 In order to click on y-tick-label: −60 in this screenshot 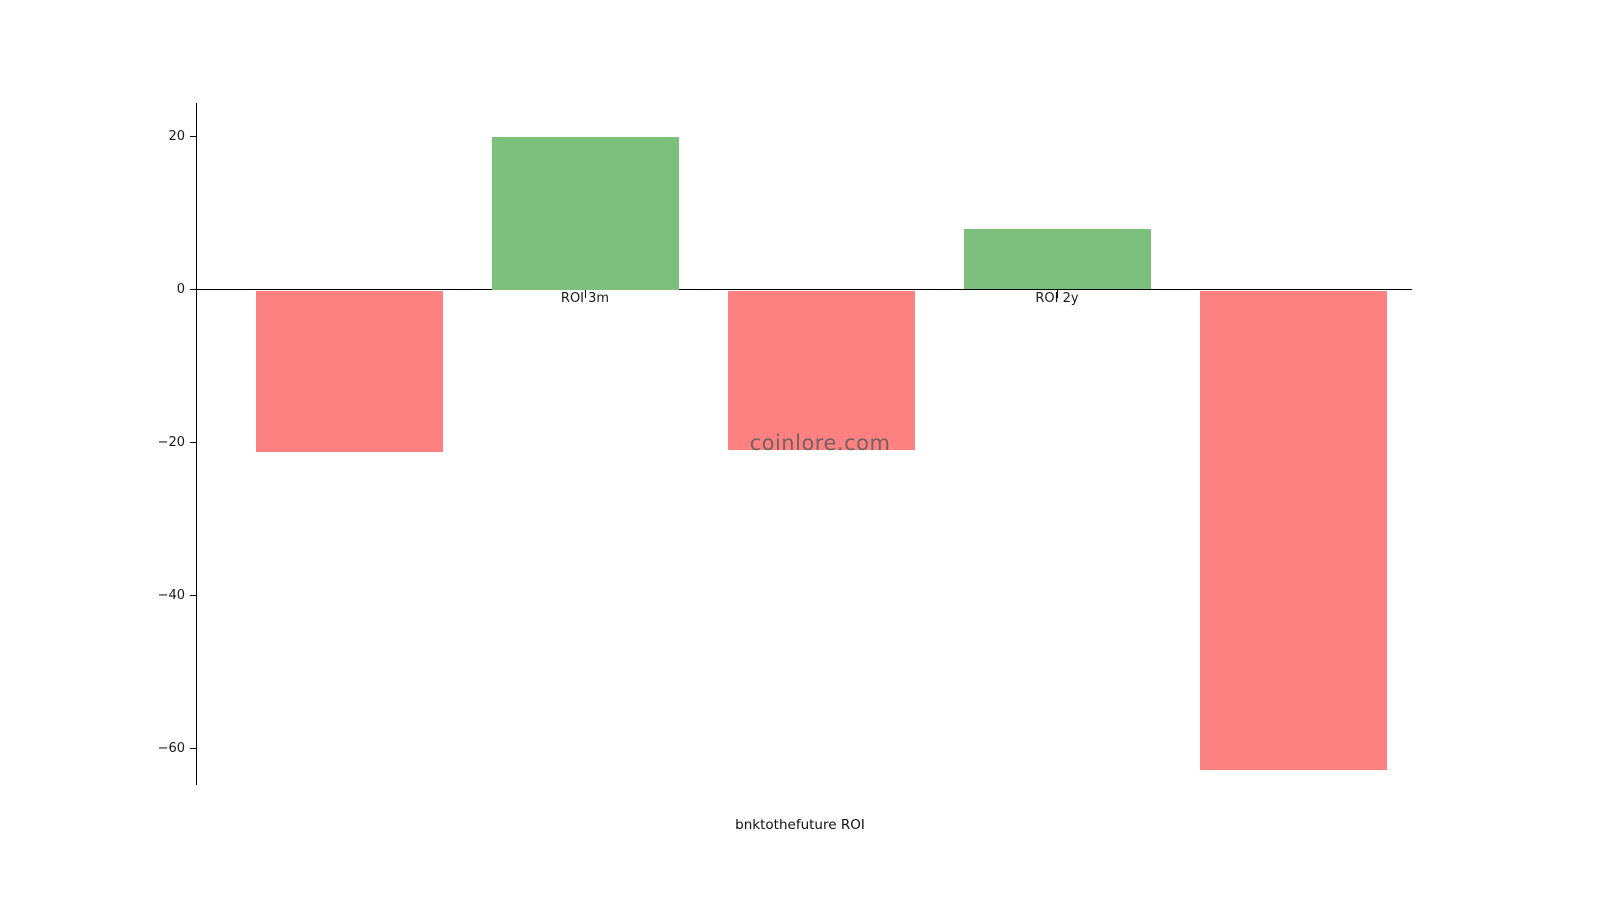, I will do `click(171, 748)`.